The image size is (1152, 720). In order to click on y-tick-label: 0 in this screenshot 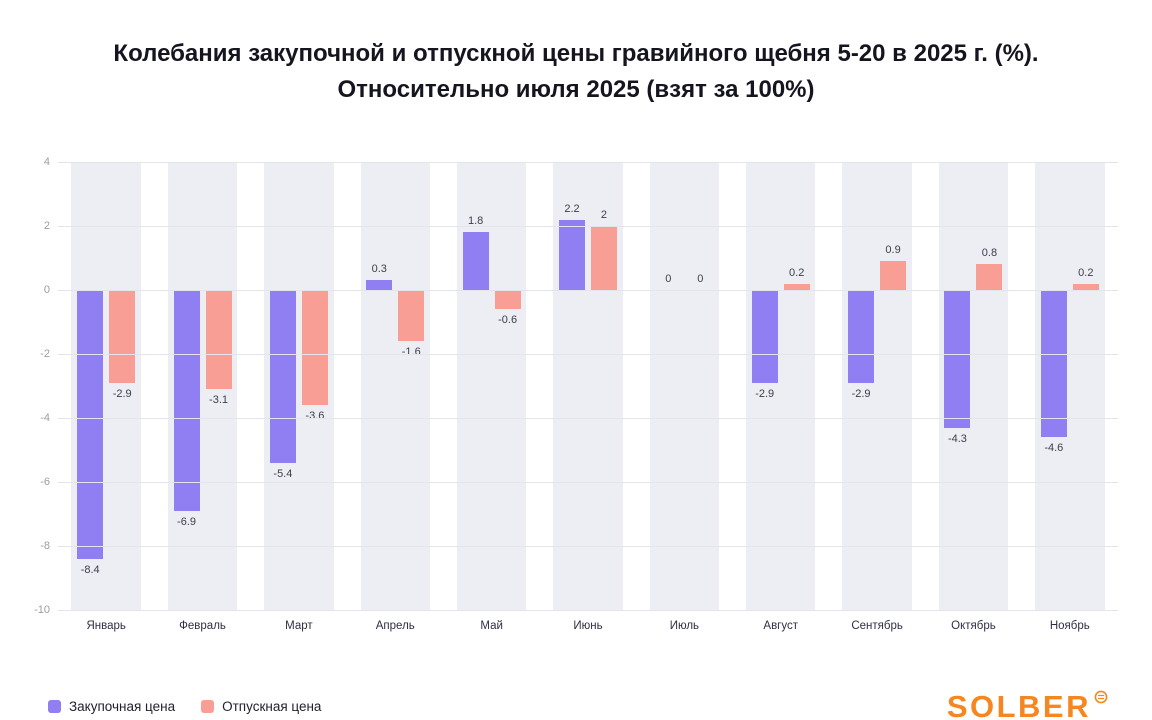, I will do `click(46, 290)`.